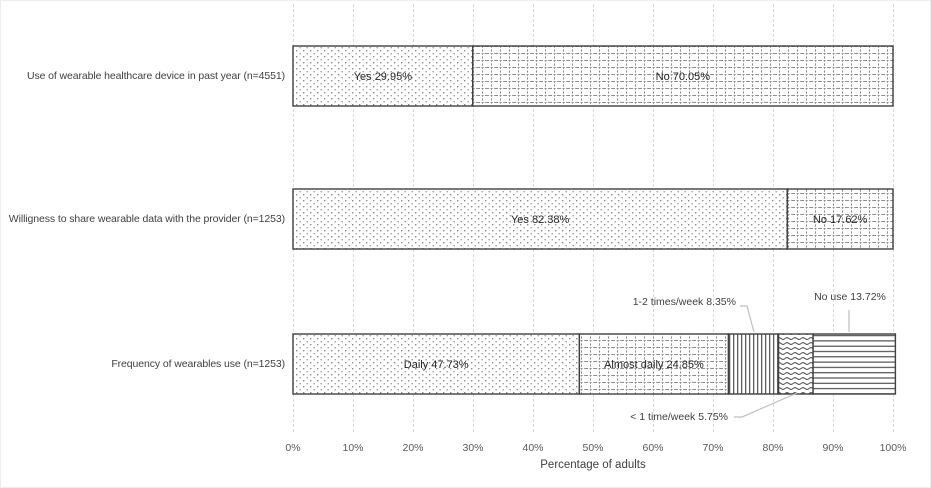 This screenshot has width=931, height=488. I want to click on segment-label: No 17.62%, so click(840, 220).